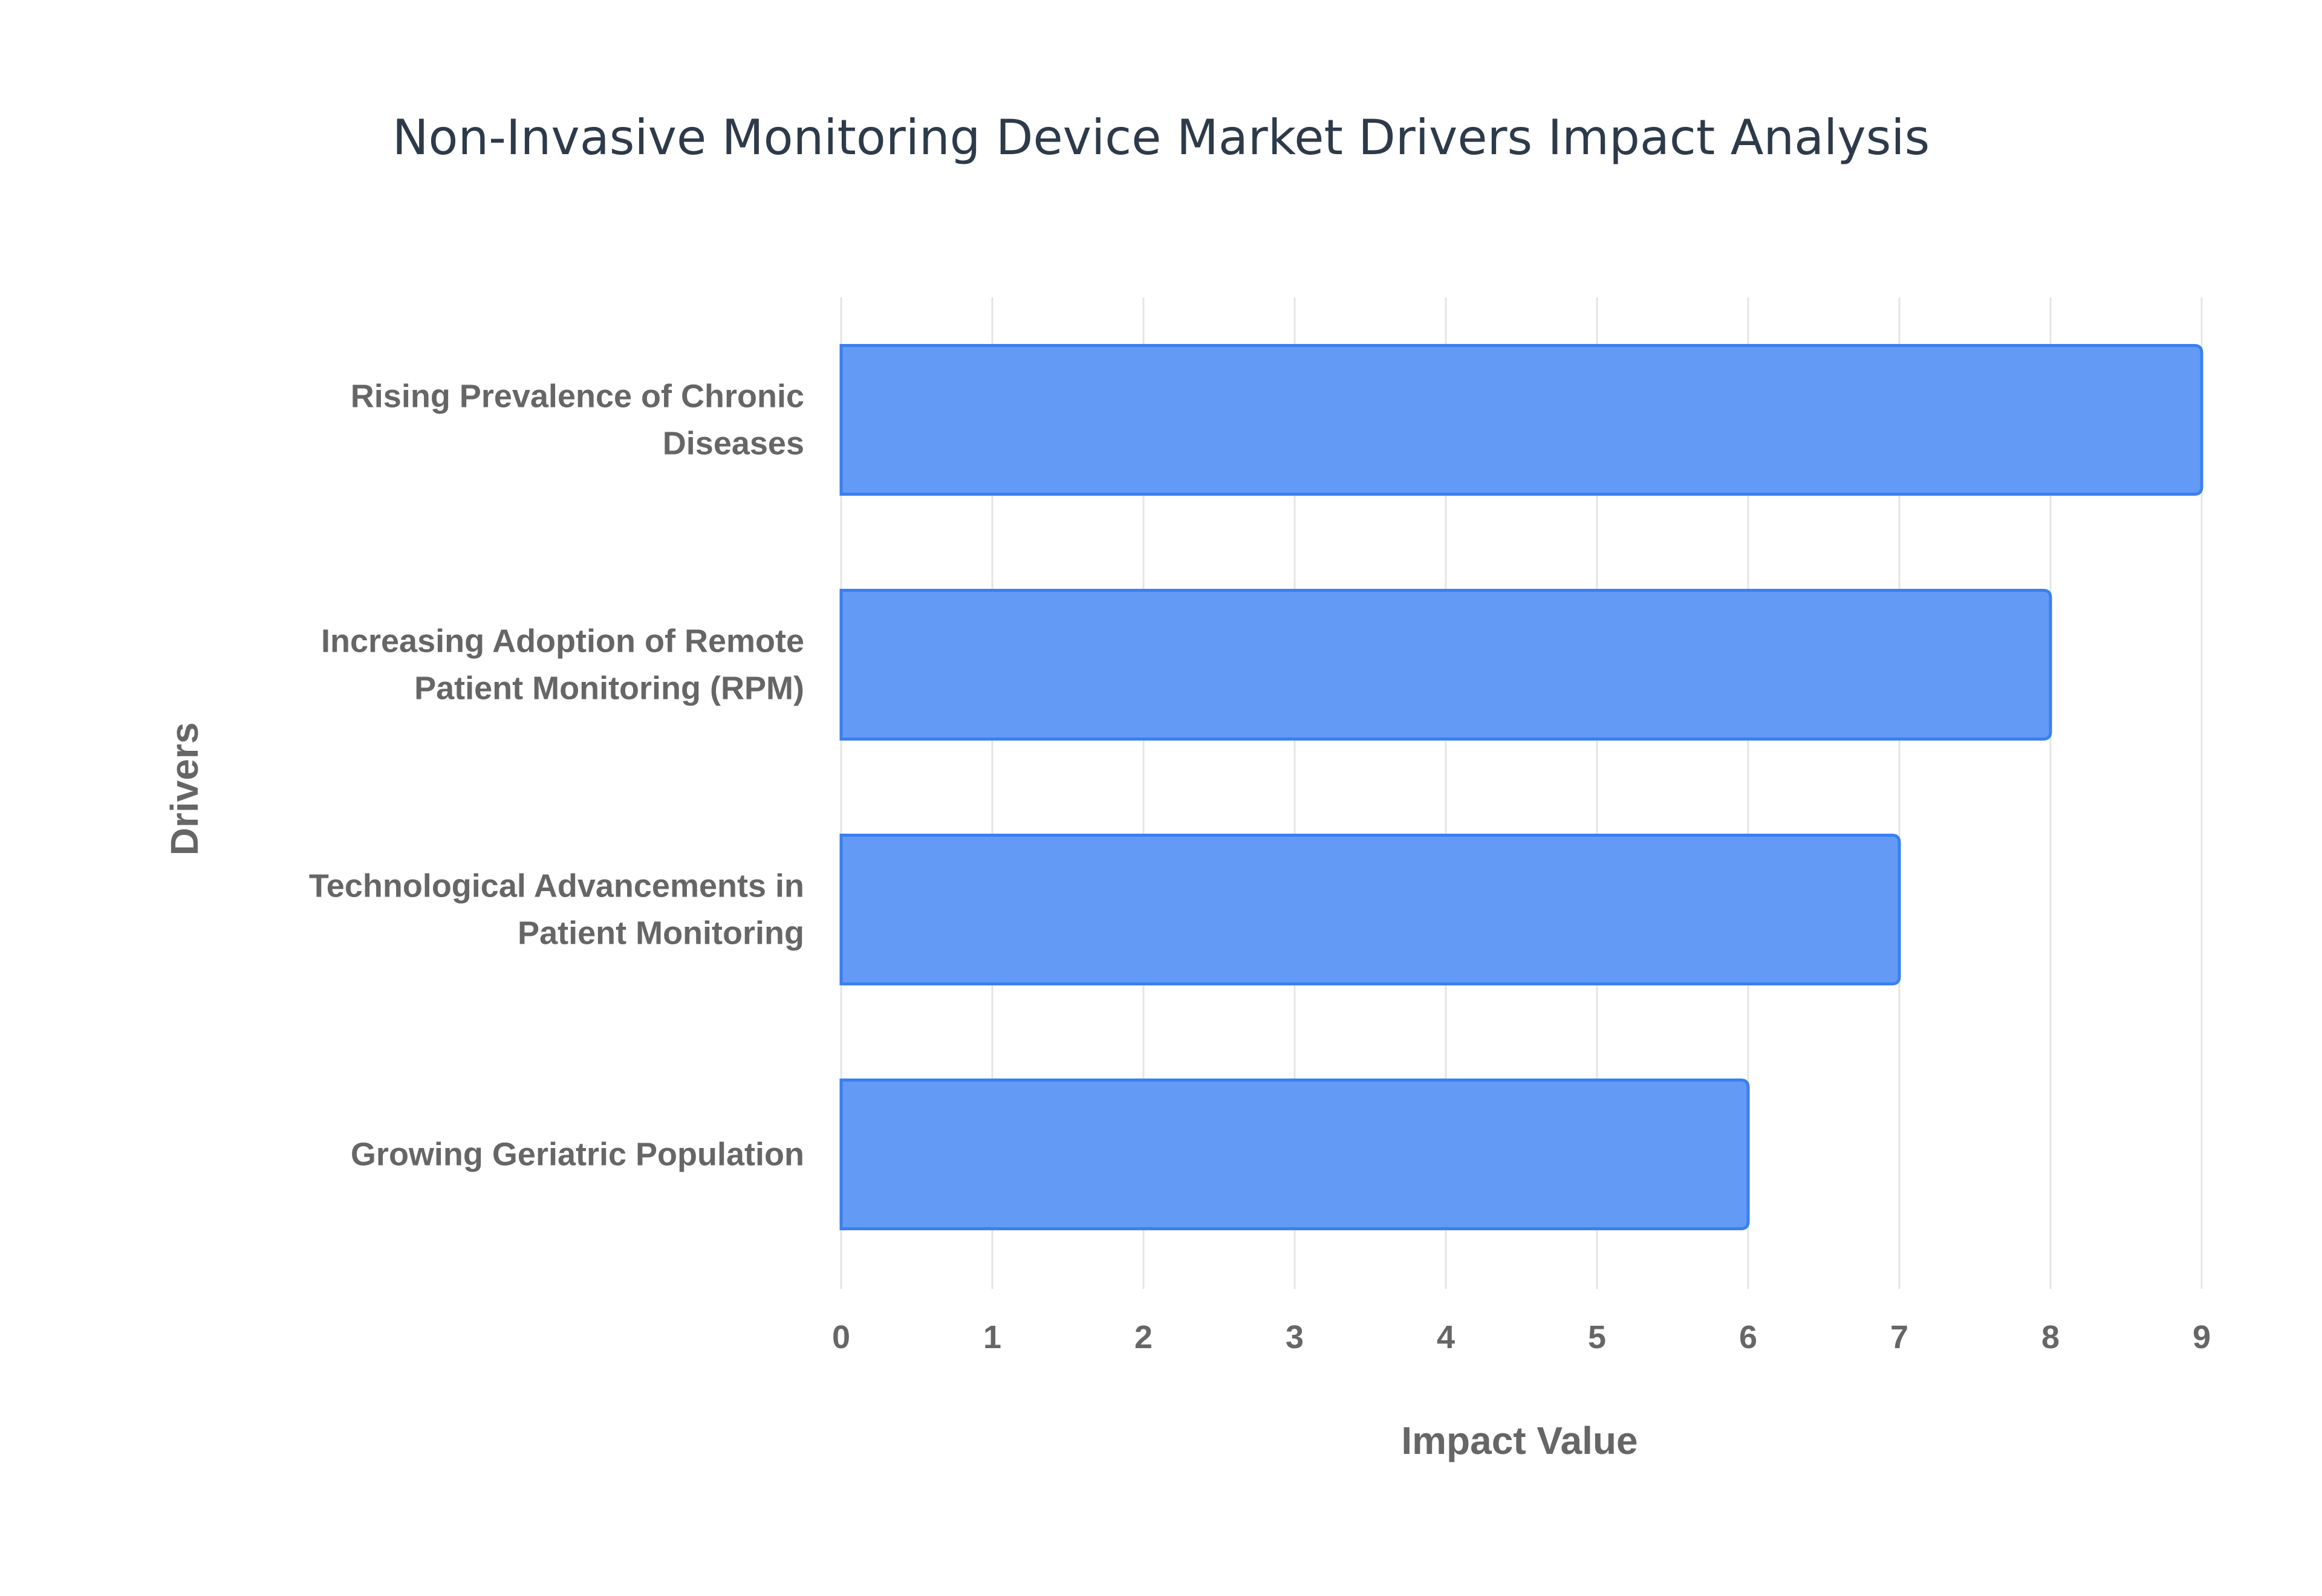  Describe the element at coordinates (1143, 1337) in the screenshot. I see `x-tick-label: 2` at that location.